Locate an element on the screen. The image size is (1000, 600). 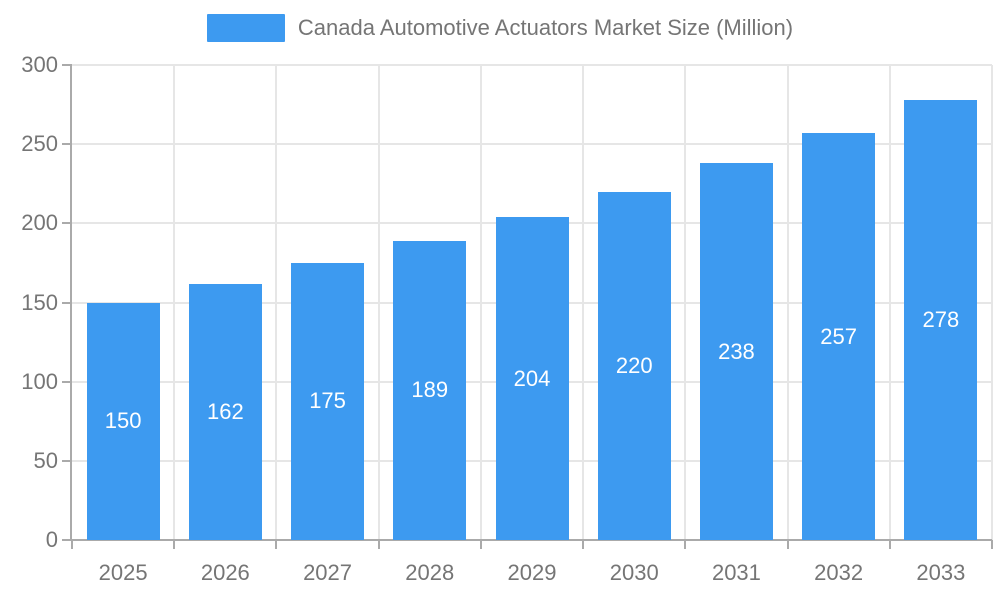
x-axis-tick-label: 2027 is located at coordinates (328, 572).